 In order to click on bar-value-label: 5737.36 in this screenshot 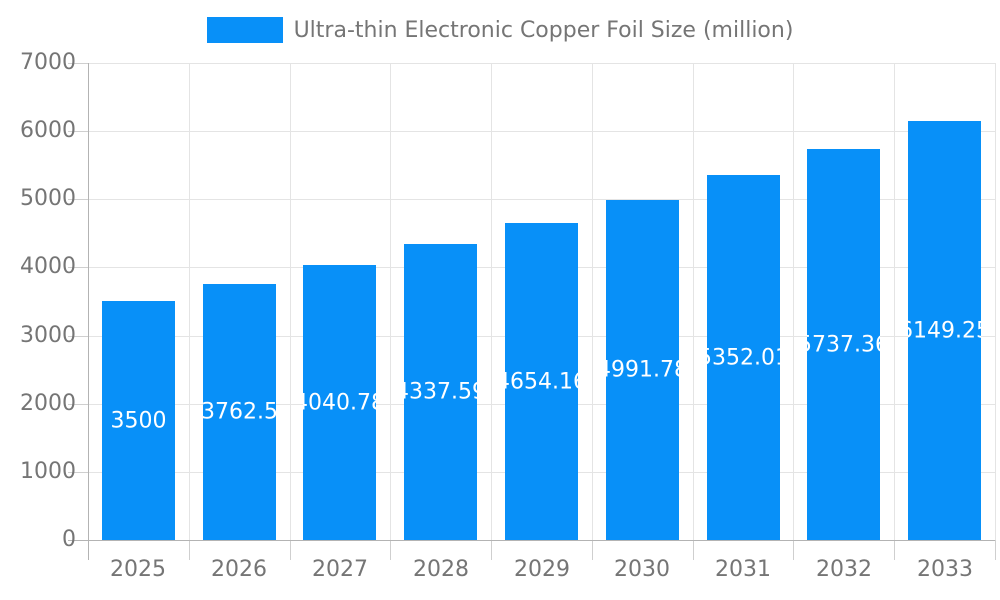, I will do `click(843, 344)`.